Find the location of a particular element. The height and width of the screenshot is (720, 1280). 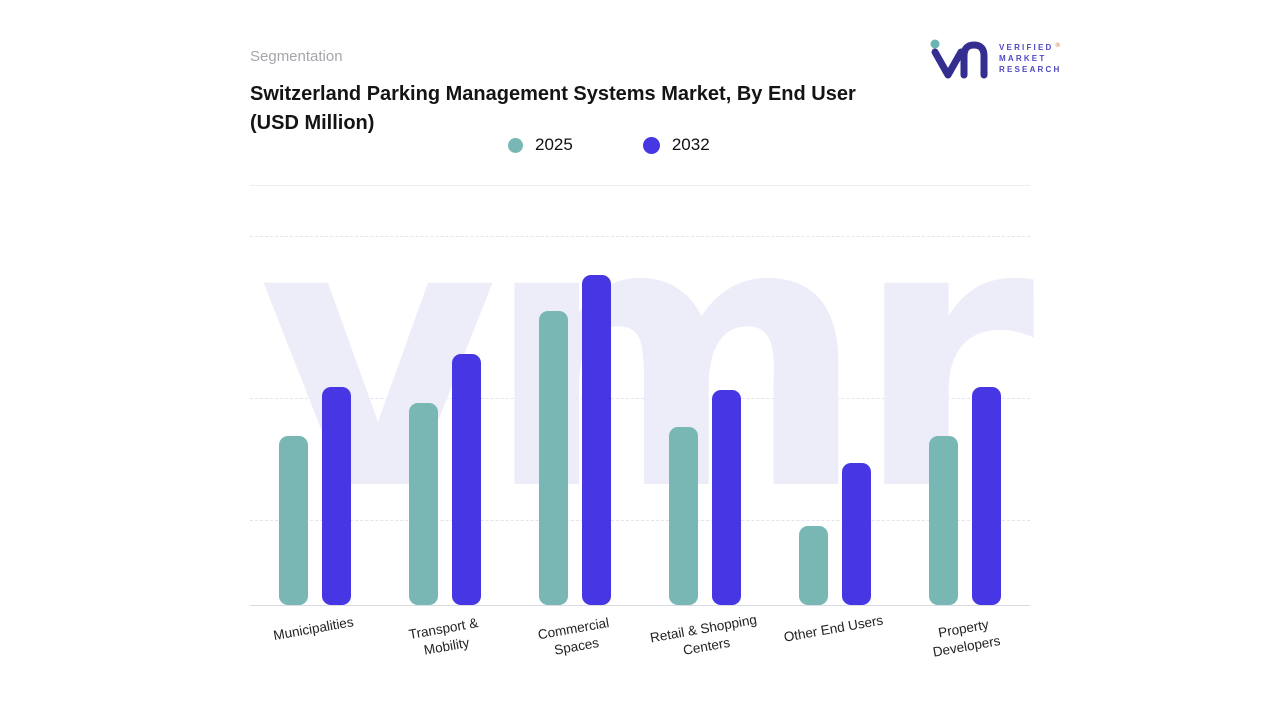

legend-label-2032: 2032 is located at coordinates (690, 144).